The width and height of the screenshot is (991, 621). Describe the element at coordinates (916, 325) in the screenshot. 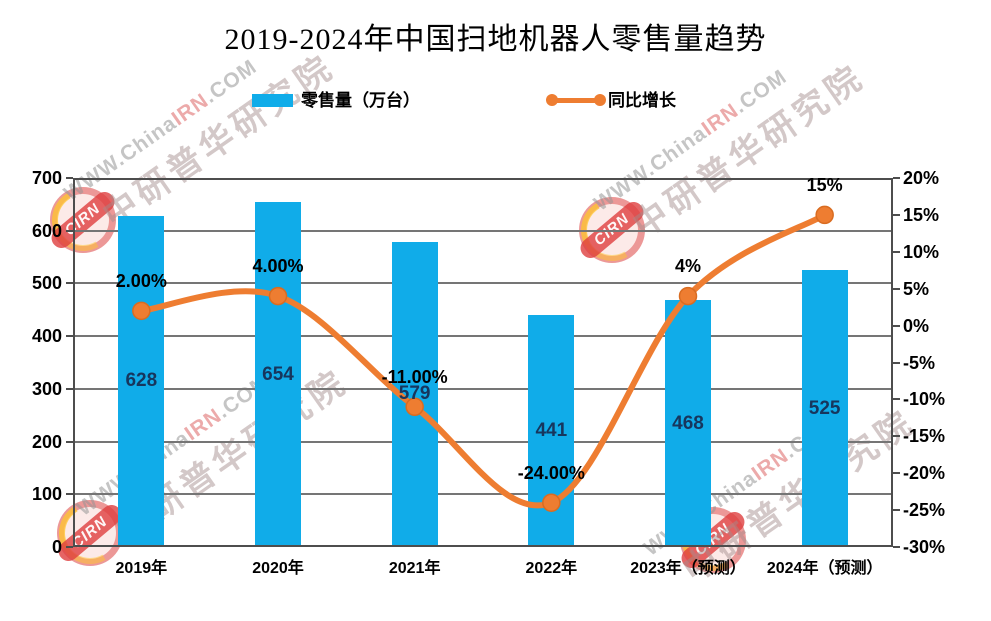

I see `y-axis-label-right: 0%` at that location.